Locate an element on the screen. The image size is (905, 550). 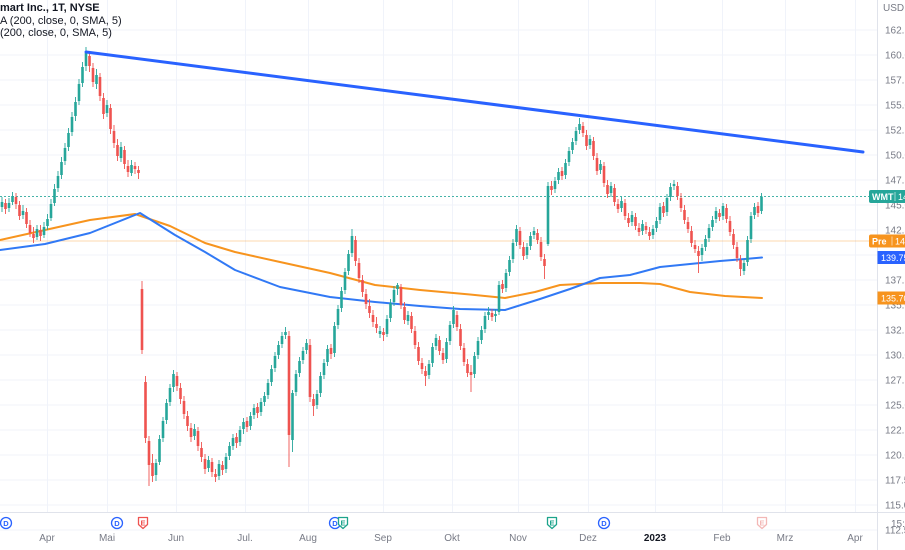
currency-label: USD is located at coordinates (894, 8).